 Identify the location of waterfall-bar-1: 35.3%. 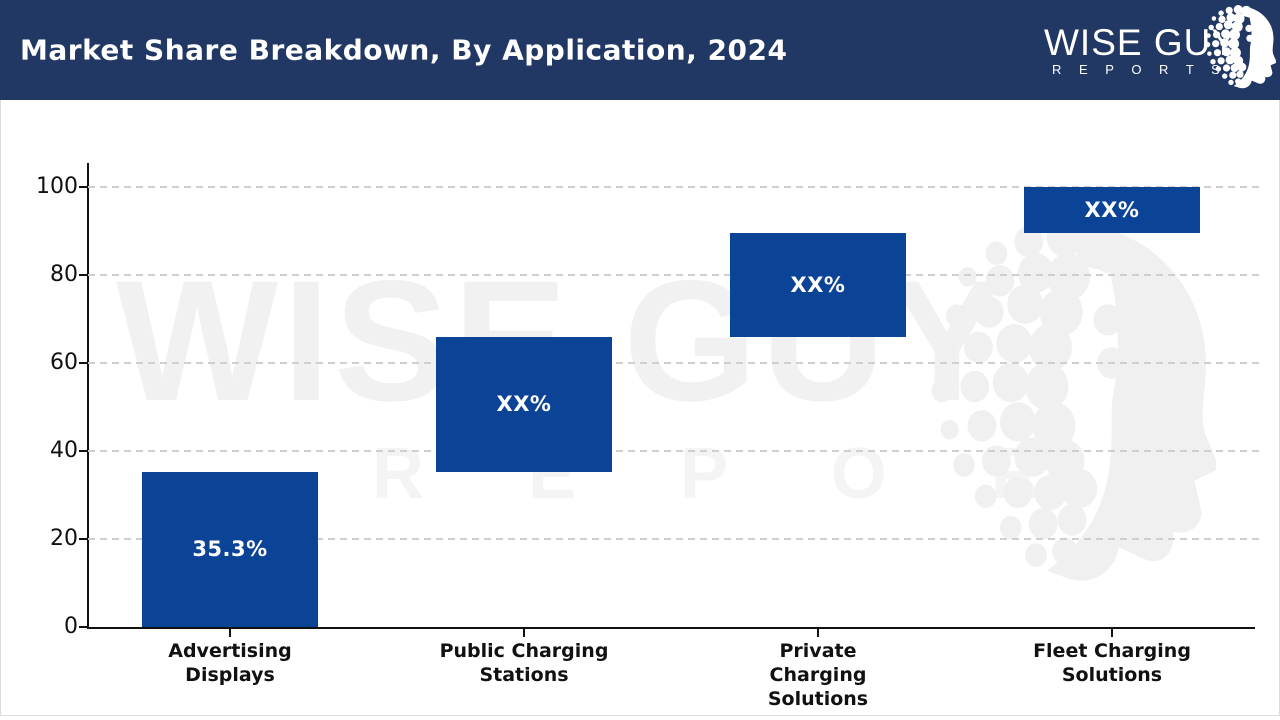
(230, 549).